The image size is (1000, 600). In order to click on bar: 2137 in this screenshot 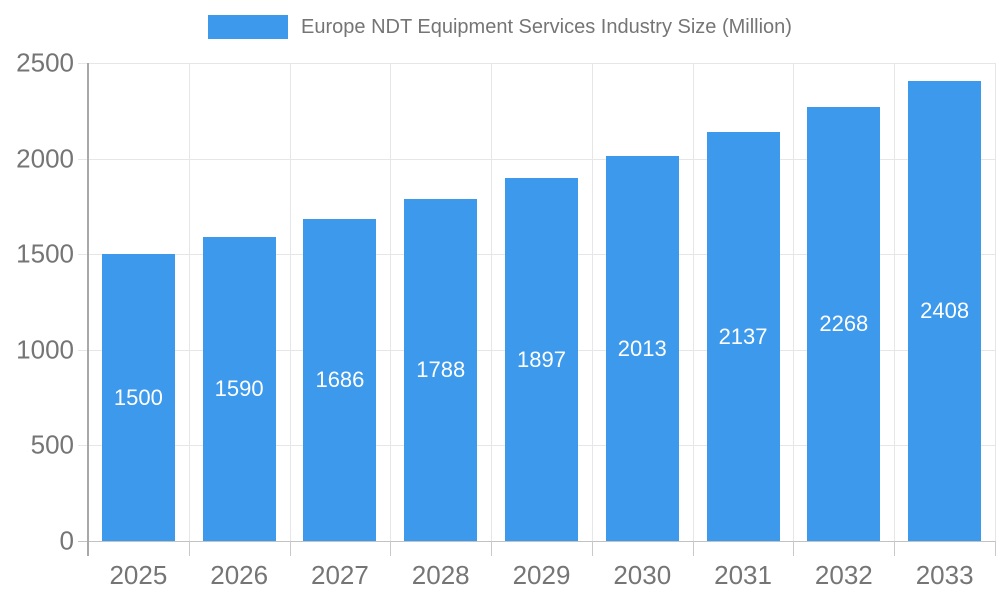, I will do `click(743, 336)`.